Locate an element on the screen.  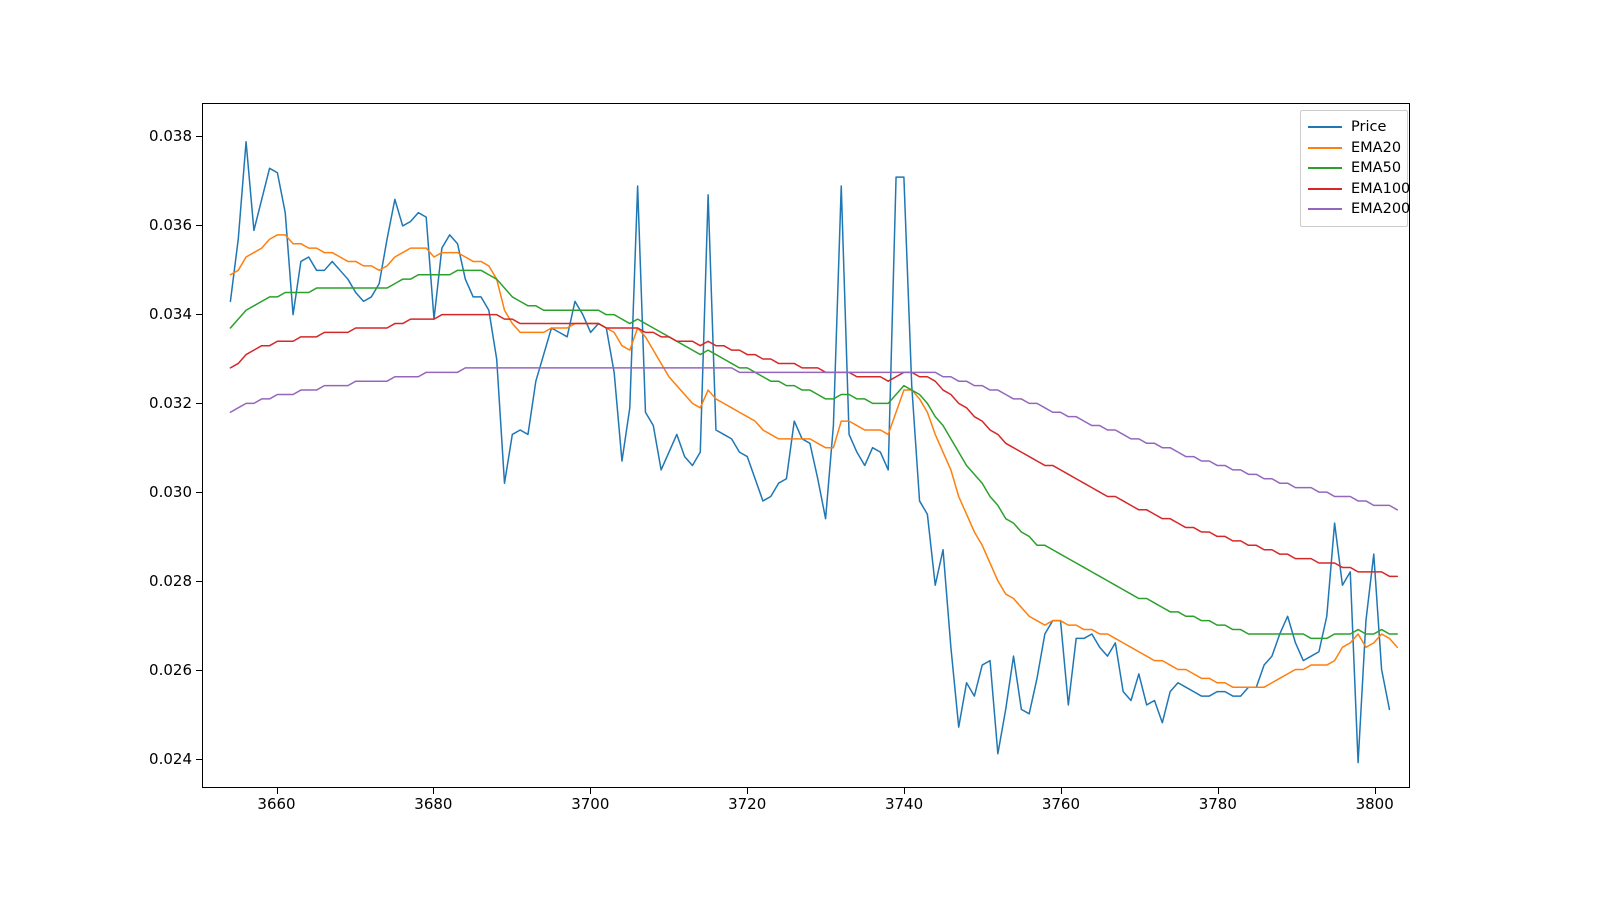
y-tick-label: 0.036 is located at coordinates (170, 225).